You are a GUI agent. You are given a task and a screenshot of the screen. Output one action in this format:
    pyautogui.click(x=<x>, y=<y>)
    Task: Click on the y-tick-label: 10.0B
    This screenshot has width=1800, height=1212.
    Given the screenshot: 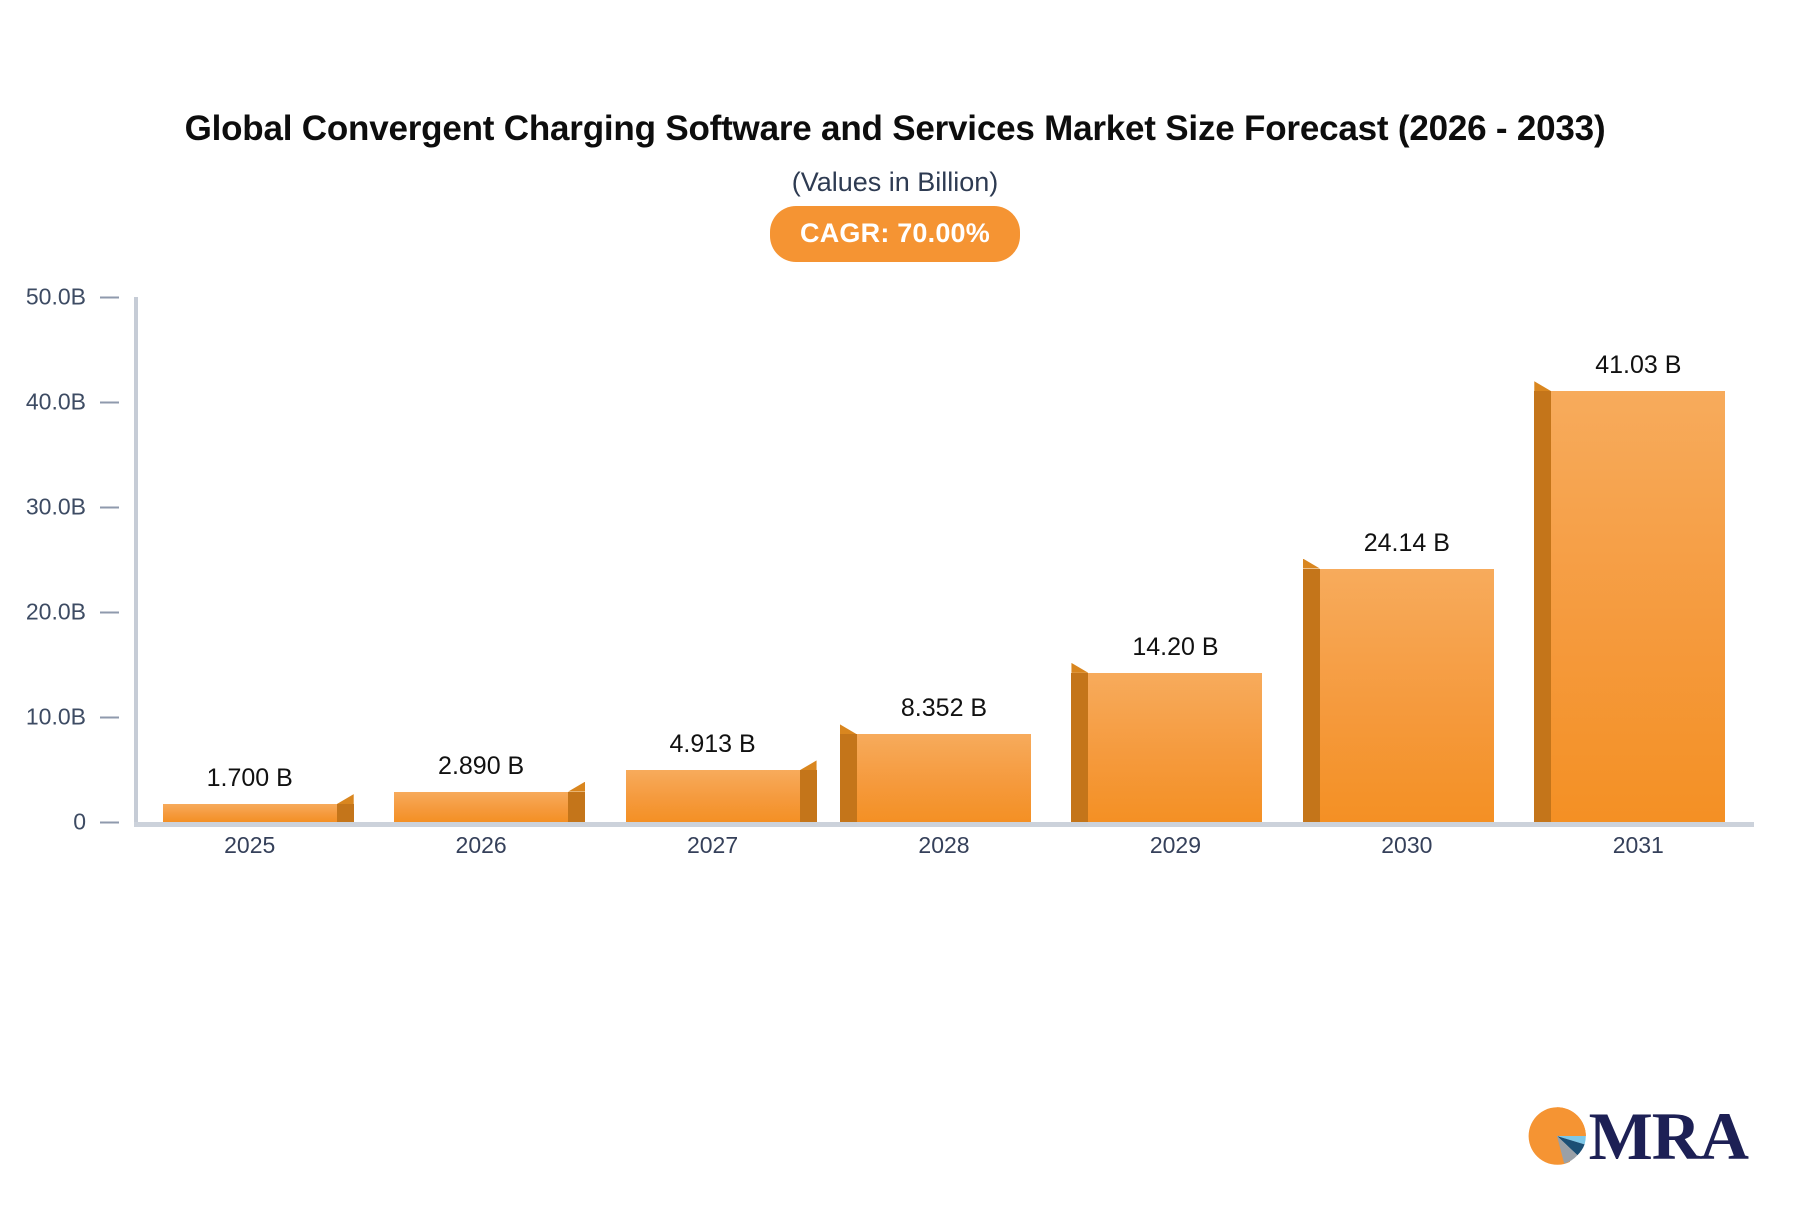 What is the action you would take?
    pyautogui.click(x=55, y=716)
    